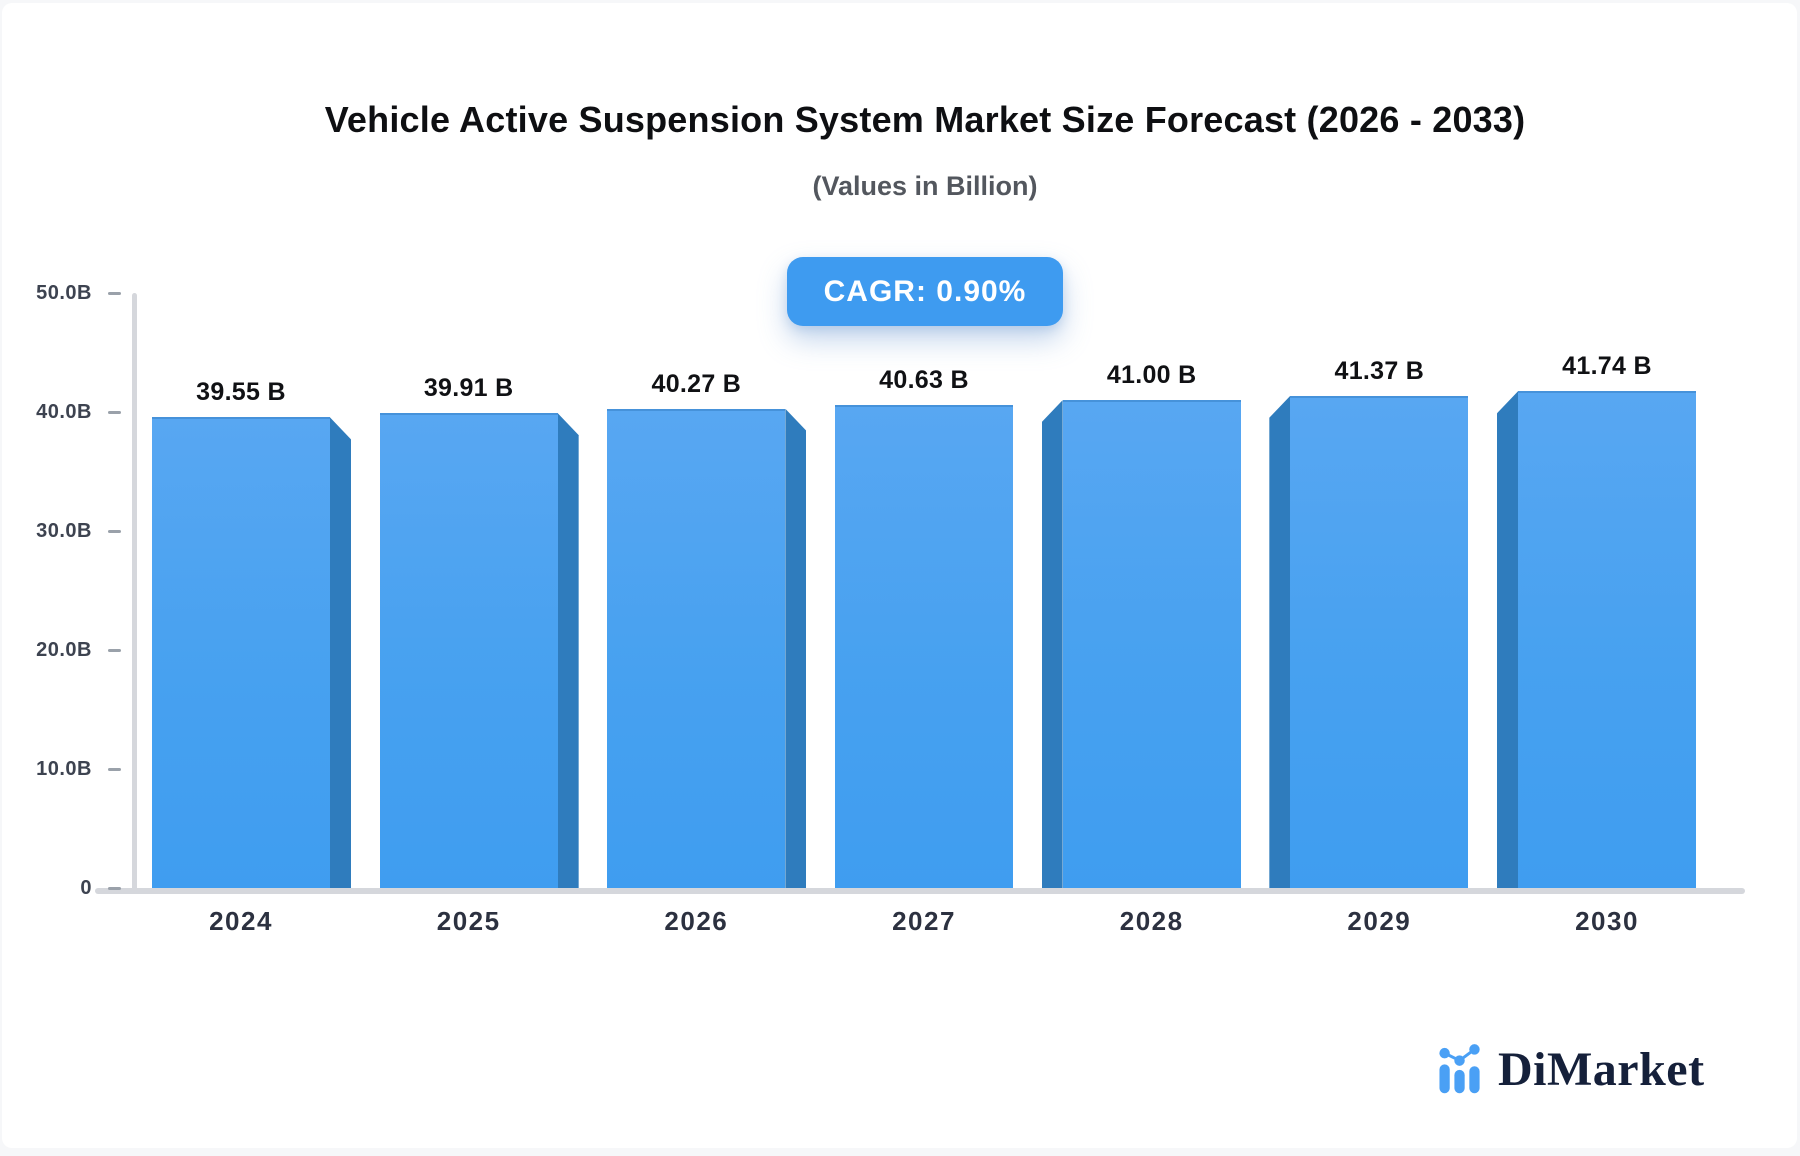 This screenshot has height=1156, width=1800. What do you see at coordinates (696, 648) in the screenshot?
I see `bar-2026` at bounding box center [696, 648].